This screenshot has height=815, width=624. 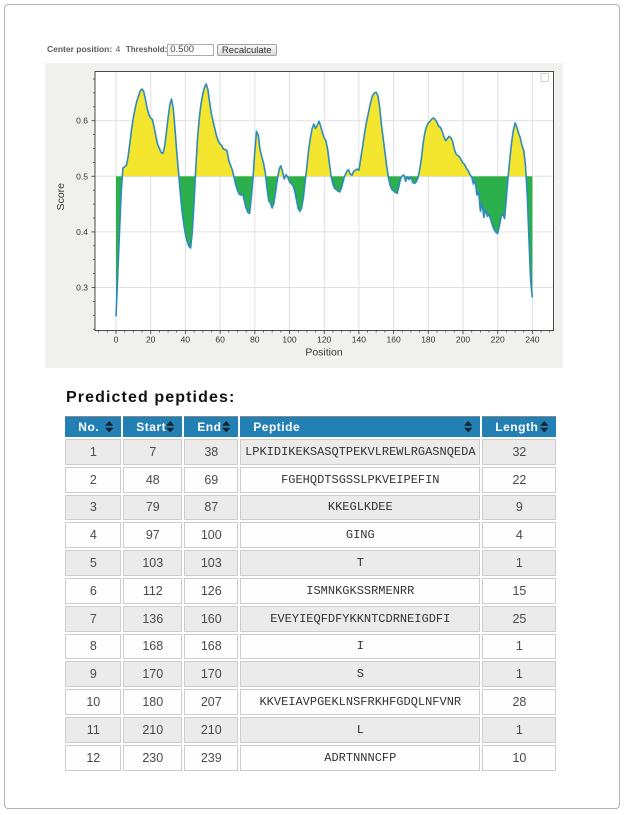 I want to click on svg-text: 220, so click(x=498, y=340).